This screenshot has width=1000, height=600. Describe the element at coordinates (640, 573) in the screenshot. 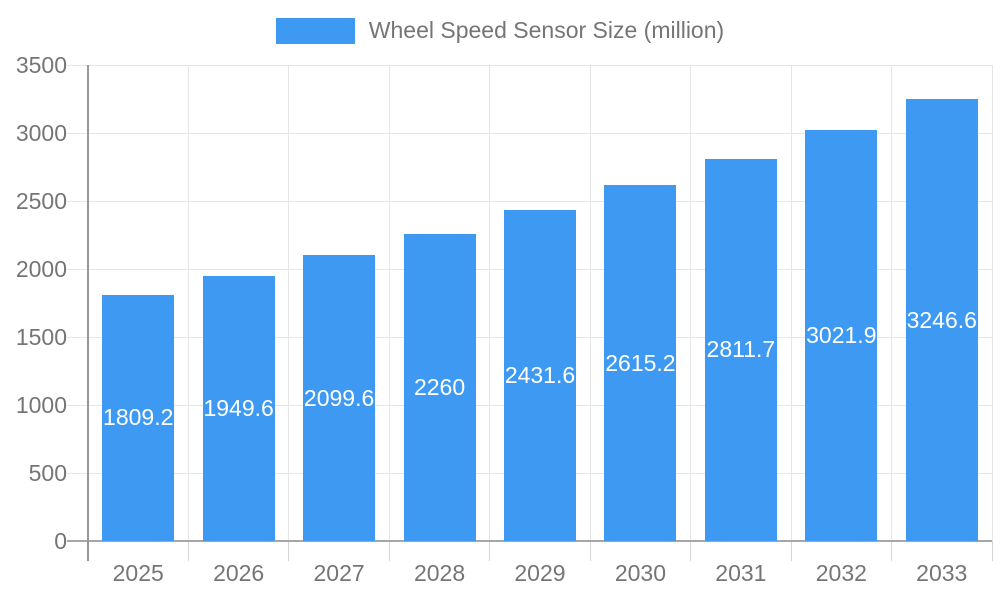

I see `x-axis-label: 2030` at that location.